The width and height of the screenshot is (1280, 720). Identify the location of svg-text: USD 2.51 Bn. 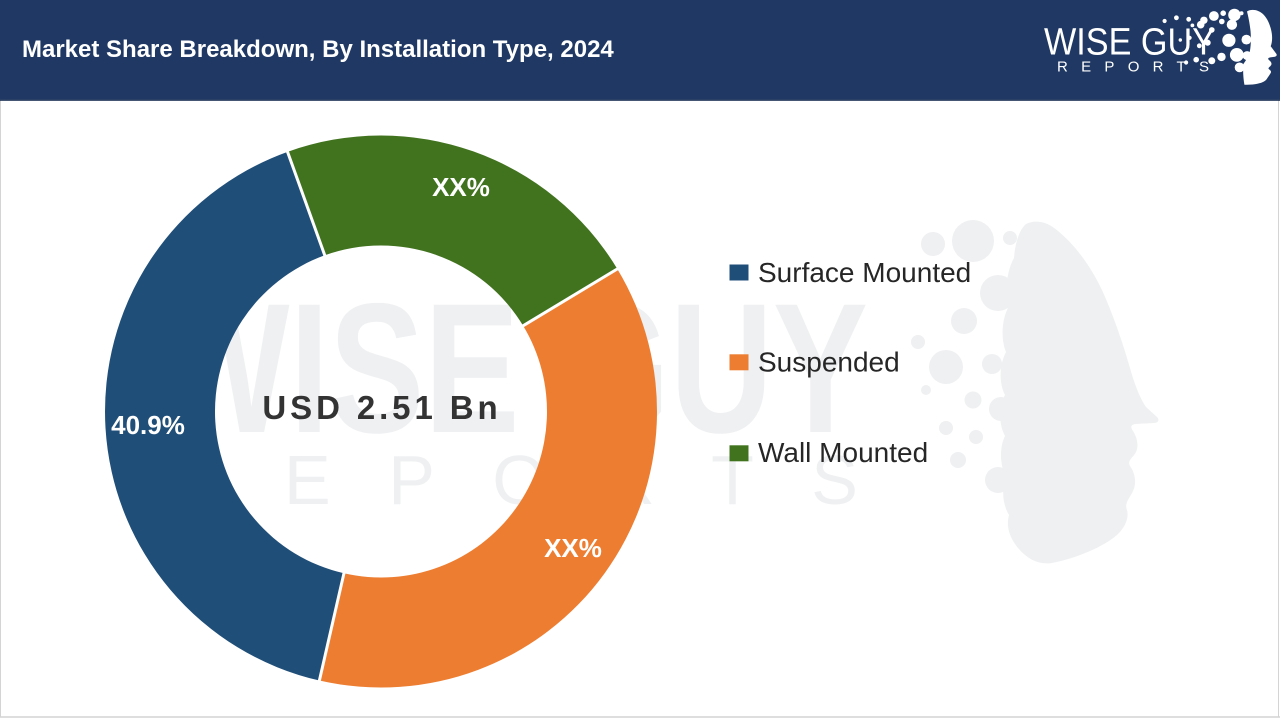
(381, 407).